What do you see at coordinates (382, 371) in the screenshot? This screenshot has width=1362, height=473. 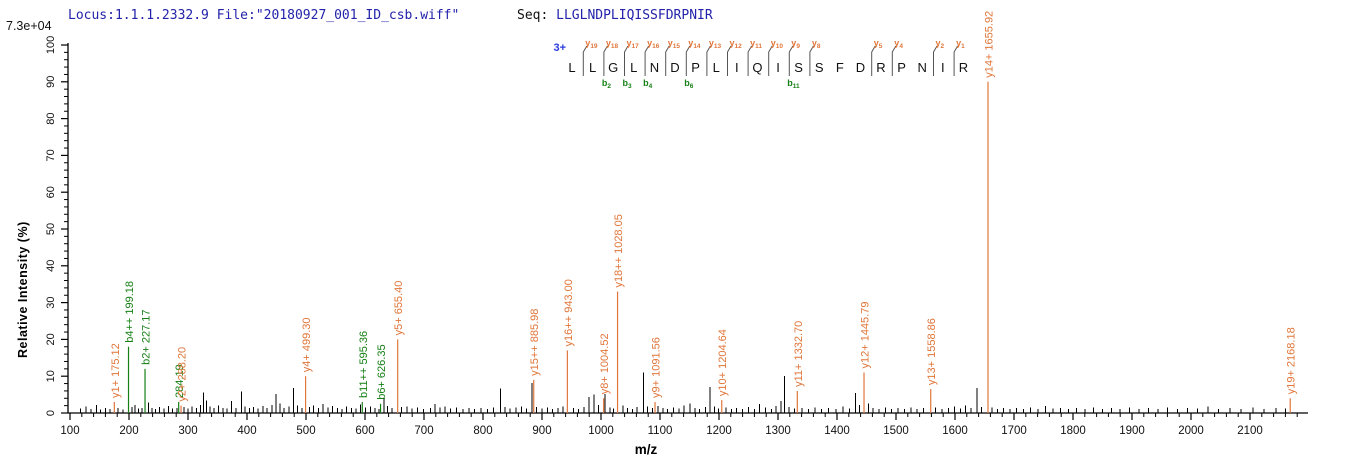 I see `ion-peak-label: b6+ 626.35` at bounding box center [382, 371].